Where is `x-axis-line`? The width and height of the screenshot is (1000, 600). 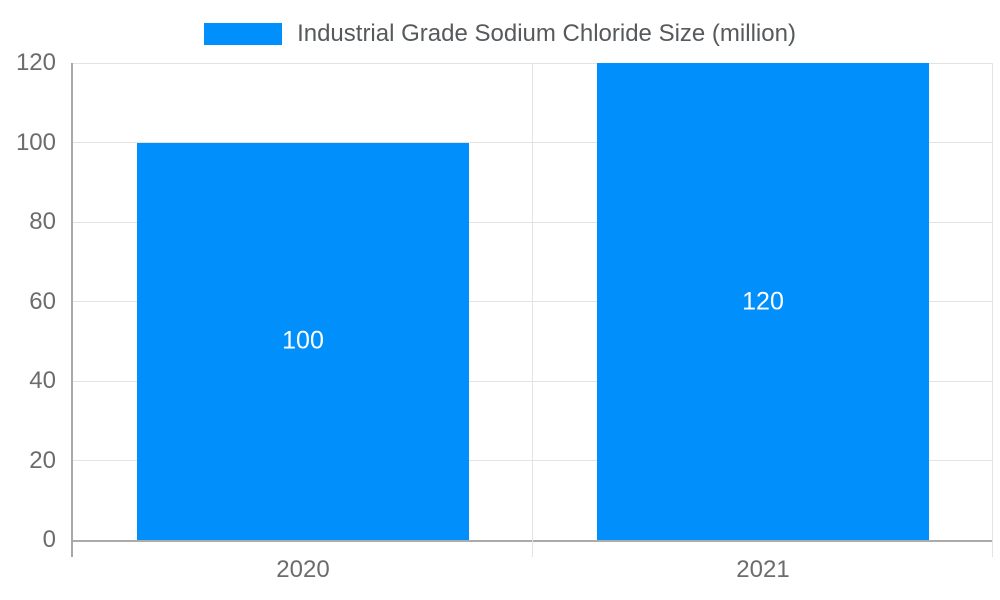
x-axis-line is located at coordinates (533, 541).